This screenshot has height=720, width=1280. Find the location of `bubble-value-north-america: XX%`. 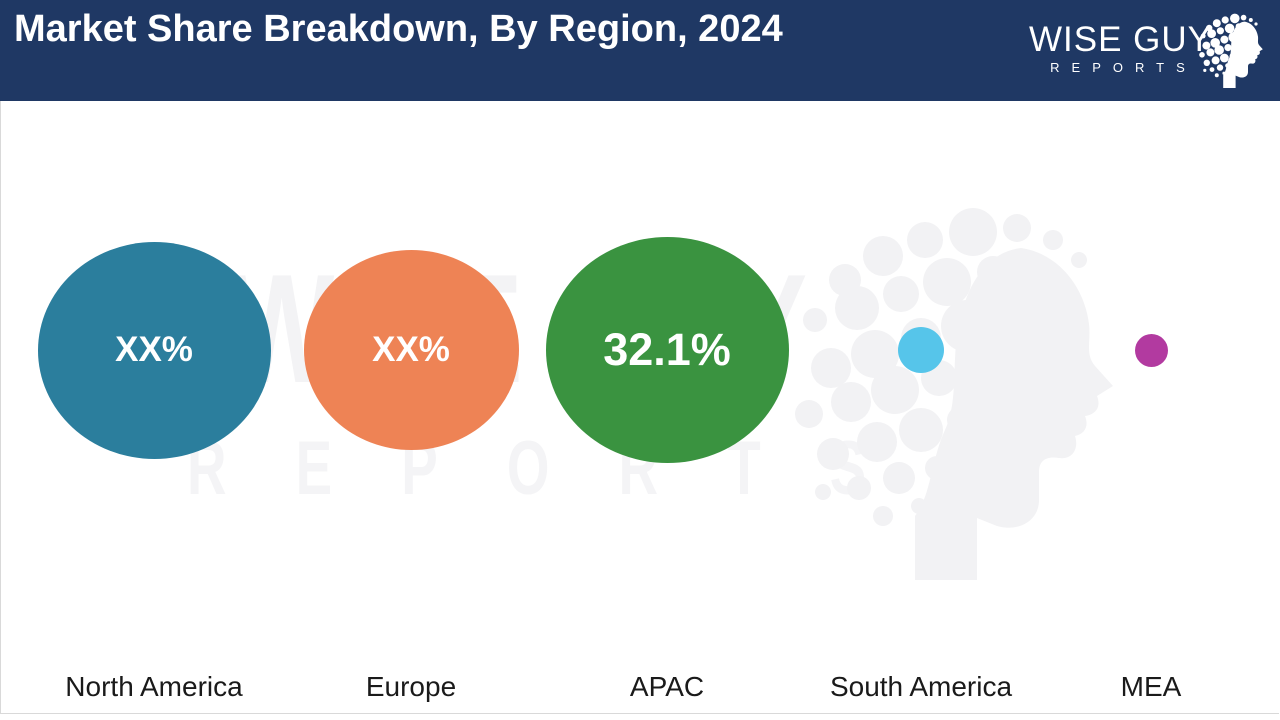

bubble-value-north-america: XX% is located at coordinates (154, 349).